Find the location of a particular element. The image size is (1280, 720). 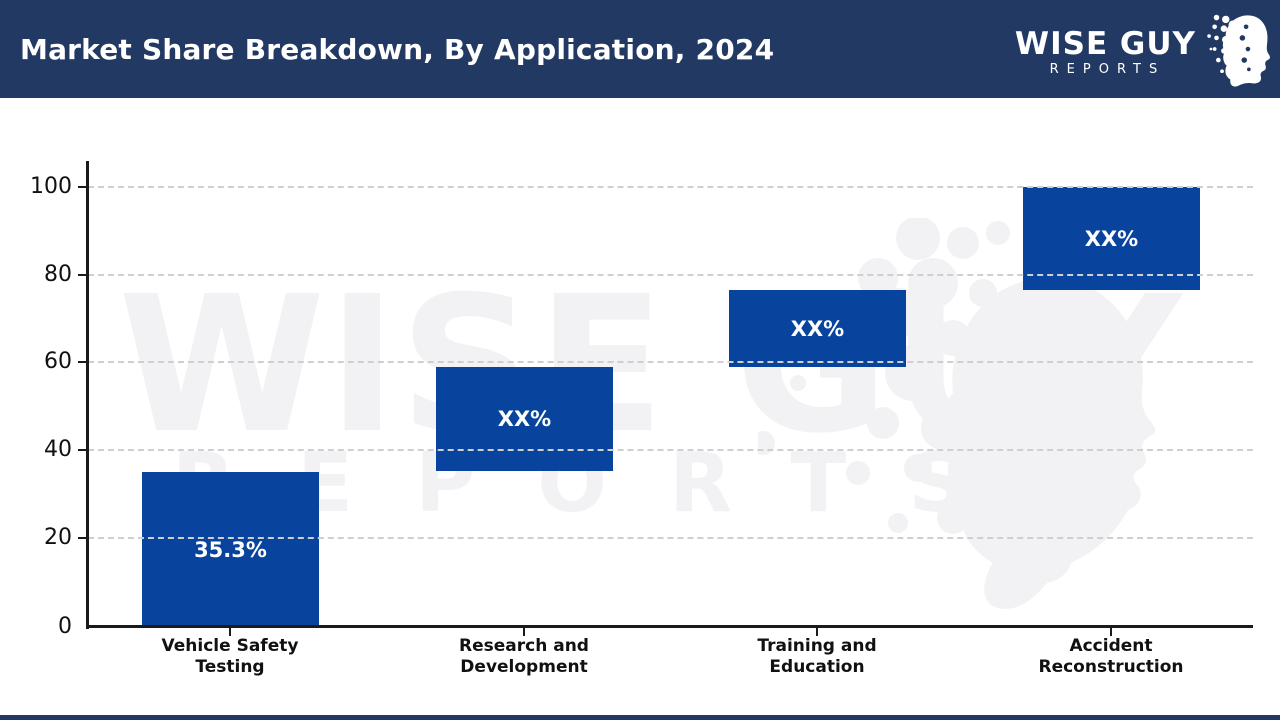

bar-vehicle-safety-testing: 35.3% is located at coordinates (230, 549).